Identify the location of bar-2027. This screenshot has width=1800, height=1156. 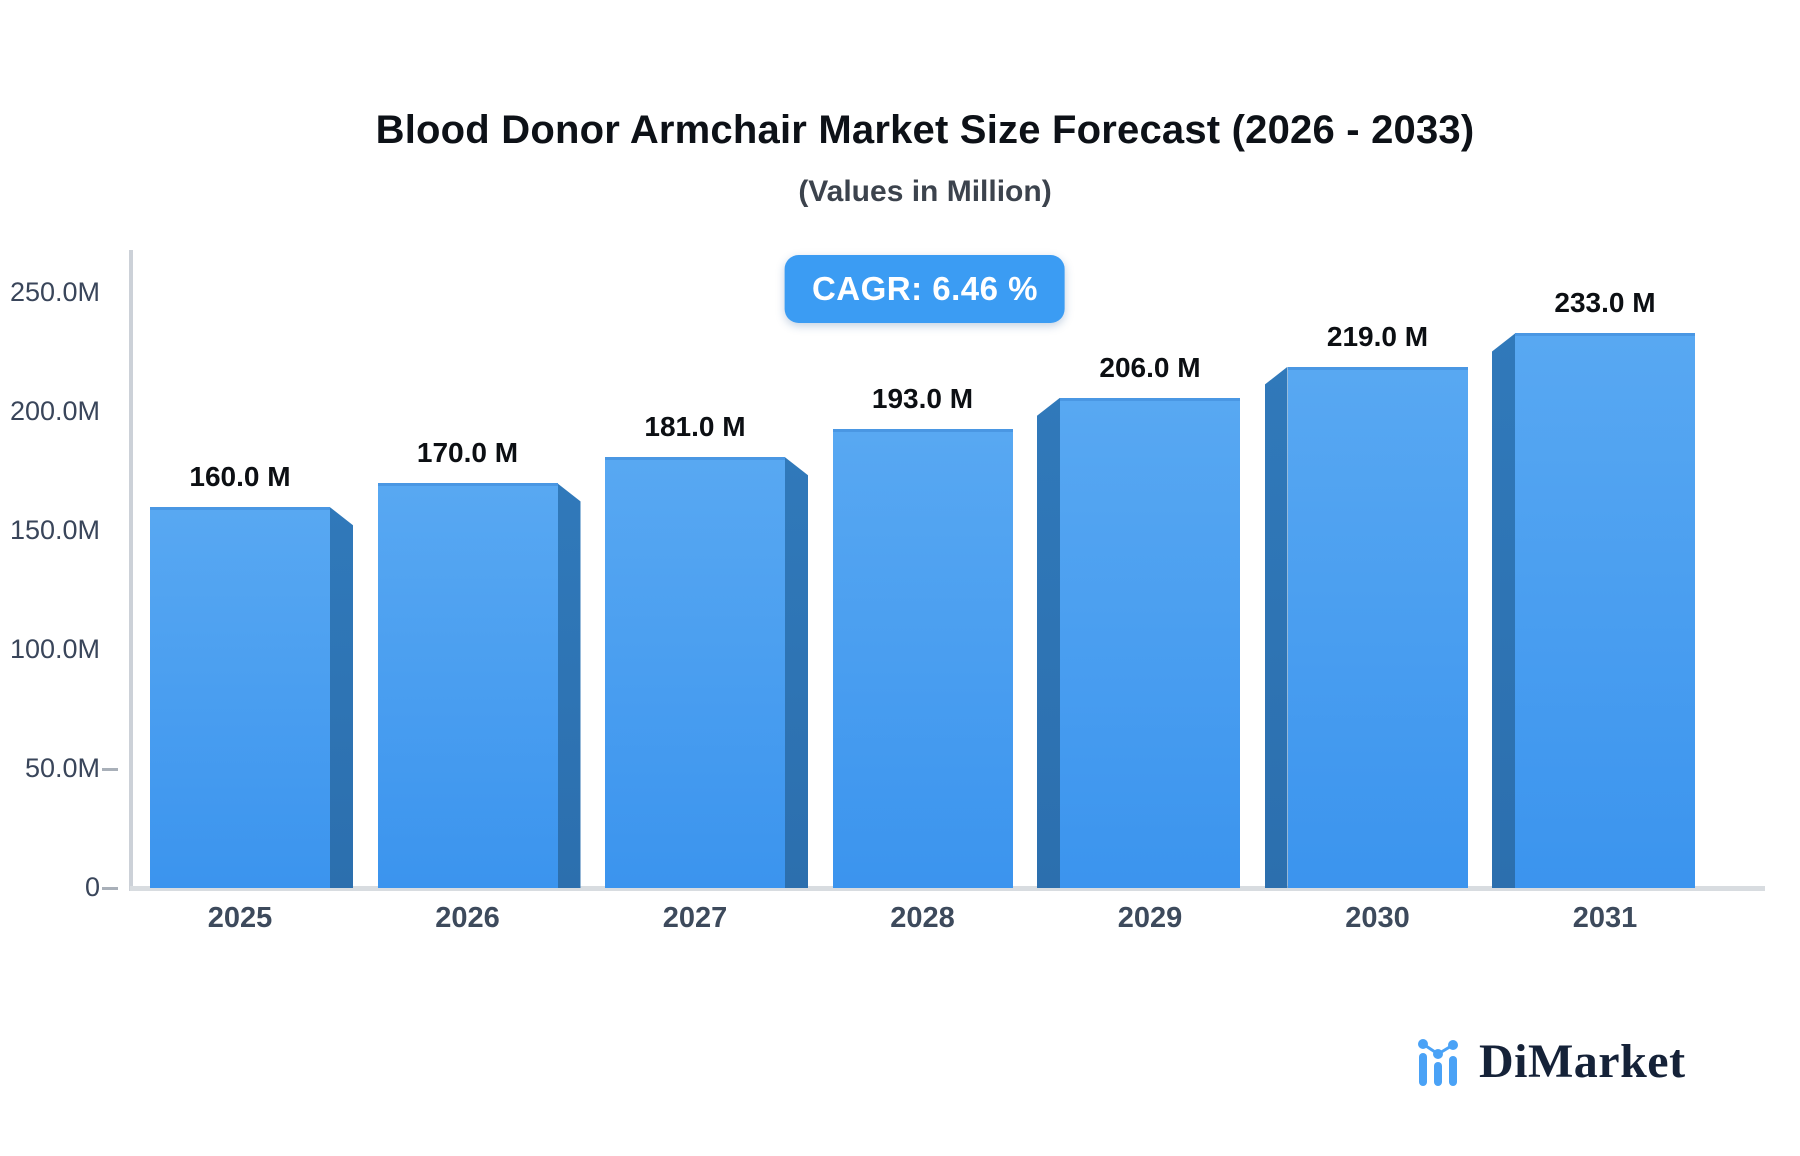
(695, 672).